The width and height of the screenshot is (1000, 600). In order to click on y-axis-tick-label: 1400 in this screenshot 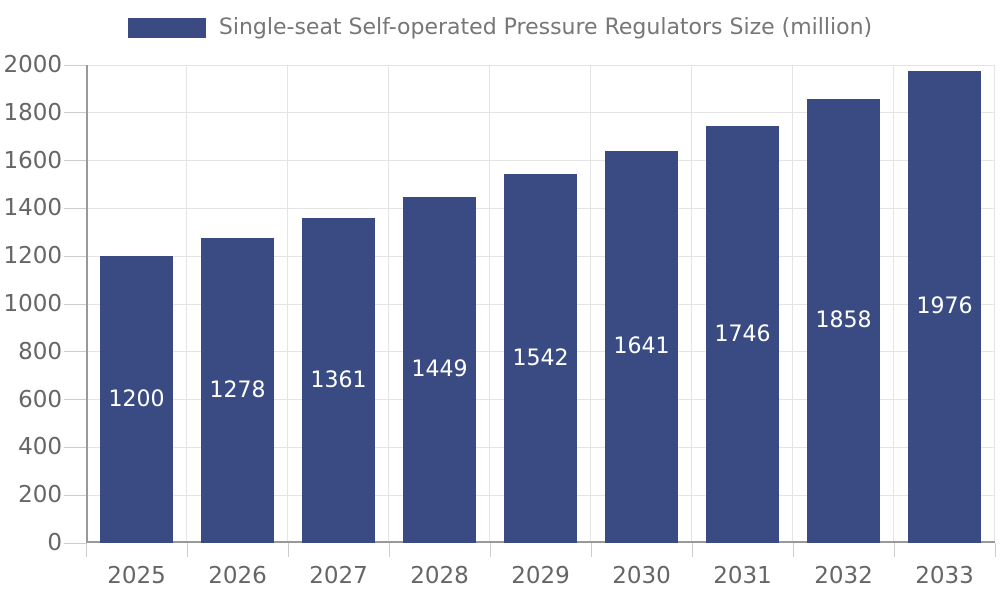, I will do `click(32, 208)`.